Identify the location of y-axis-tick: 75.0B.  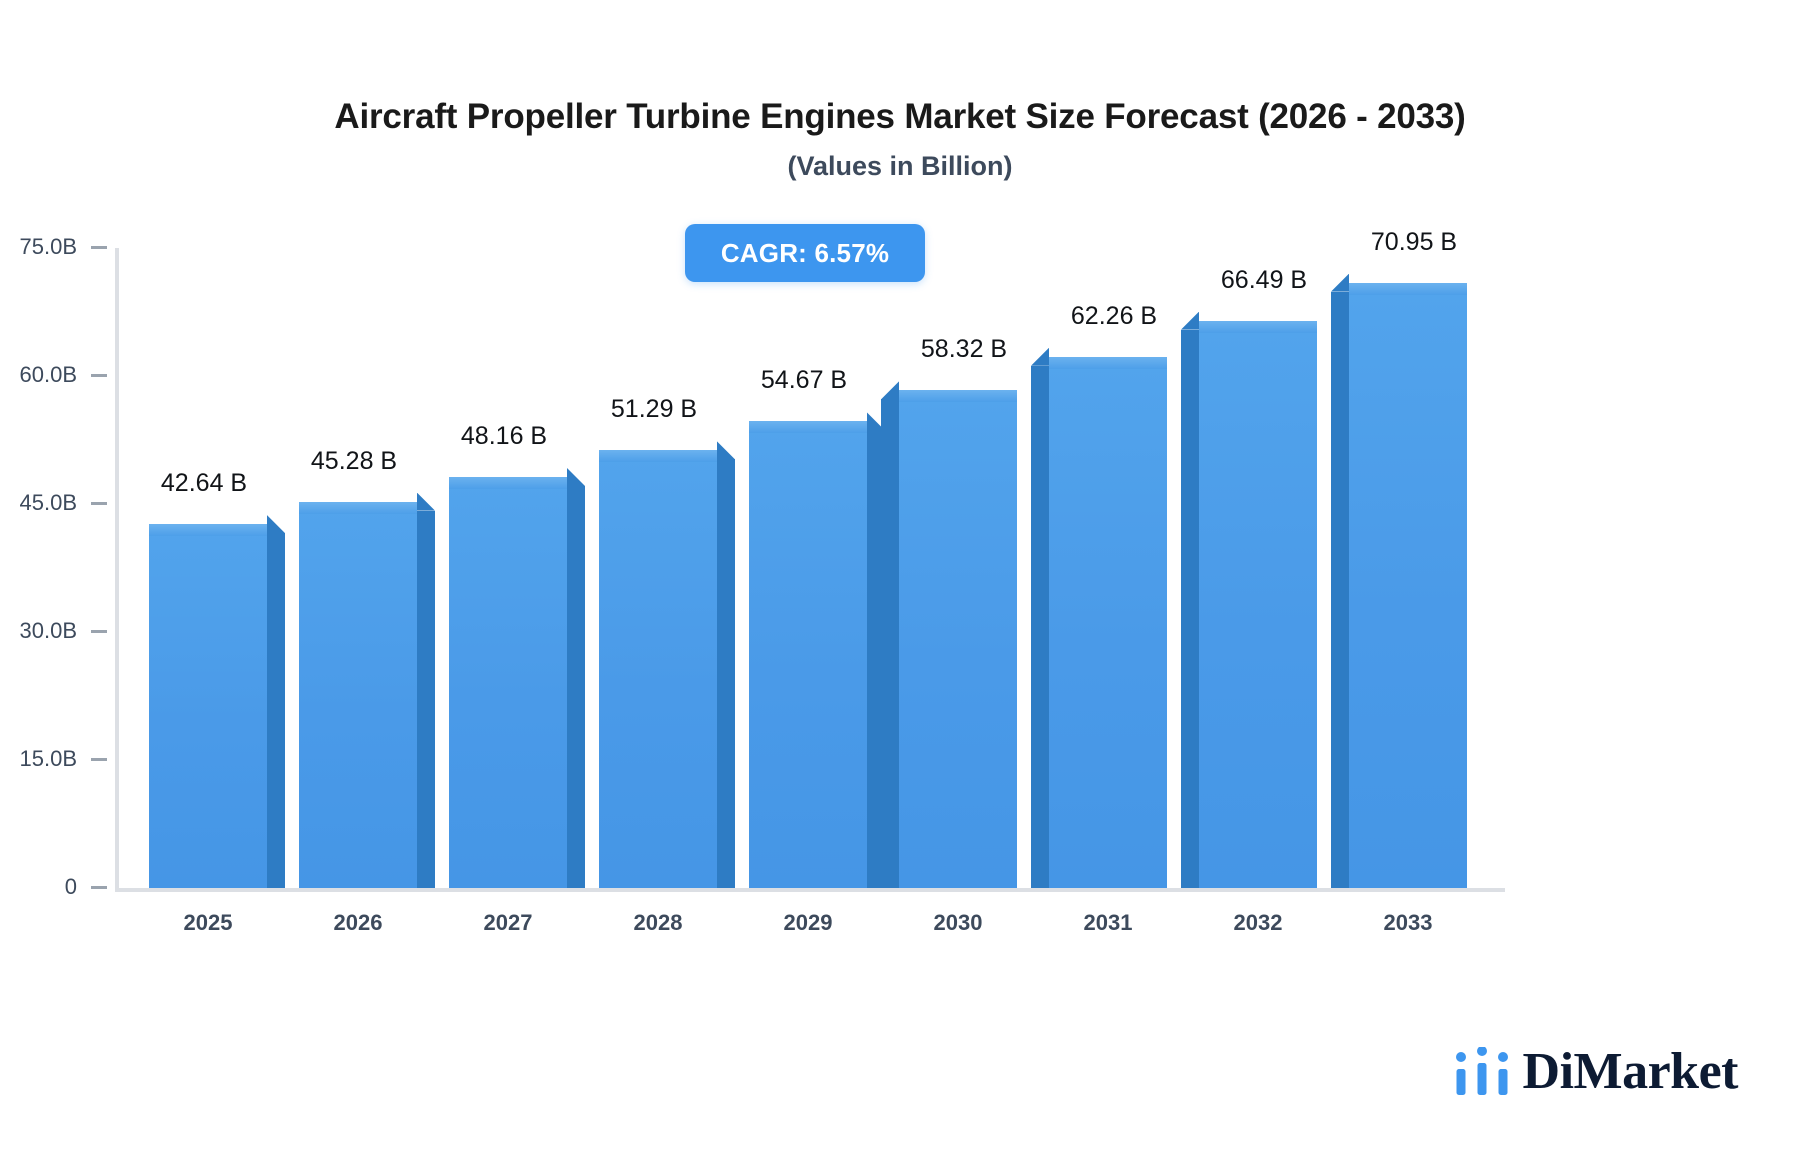
(53, 246).